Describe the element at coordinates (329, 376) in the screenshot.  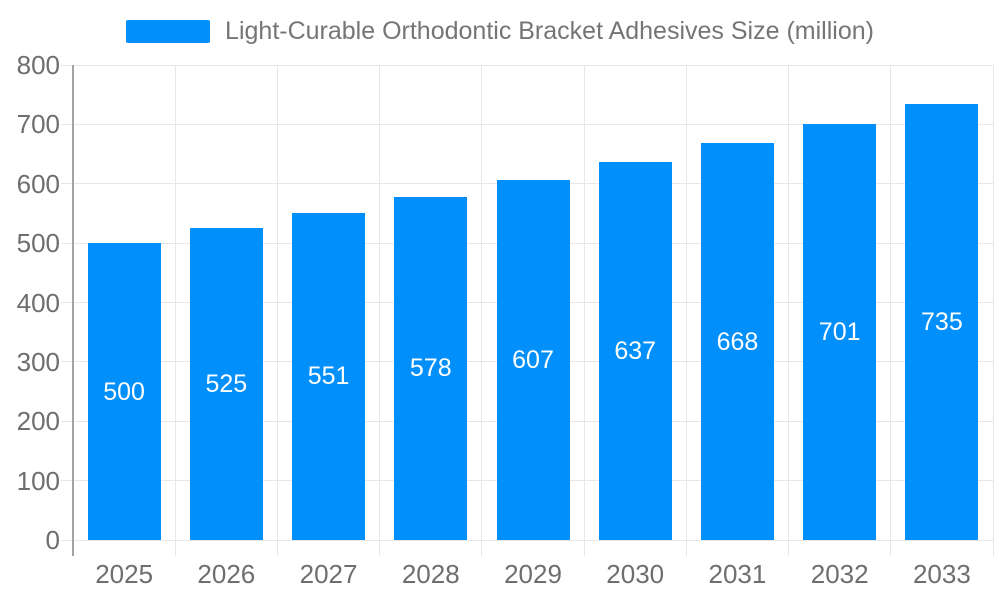
I see `bar-2027` at that location.